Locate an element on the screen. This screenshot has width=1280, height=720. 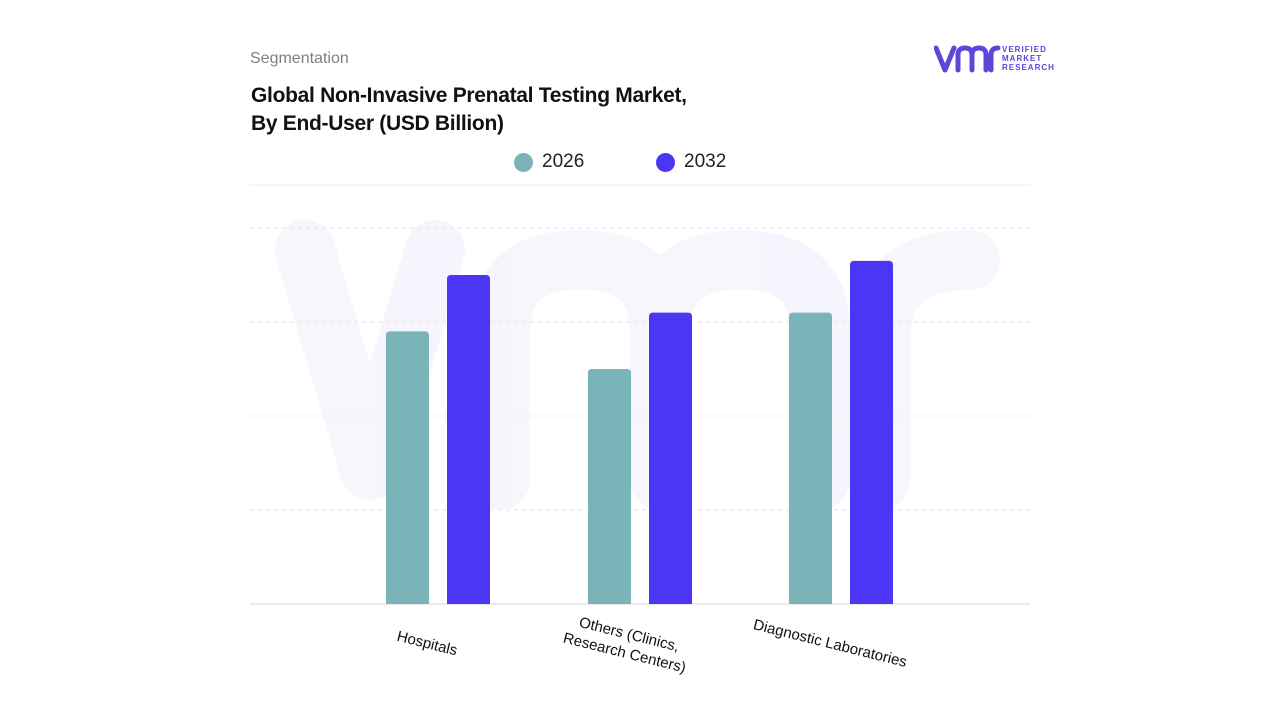
legend-item-2032: 2032 is located at coordinates (691, 162).